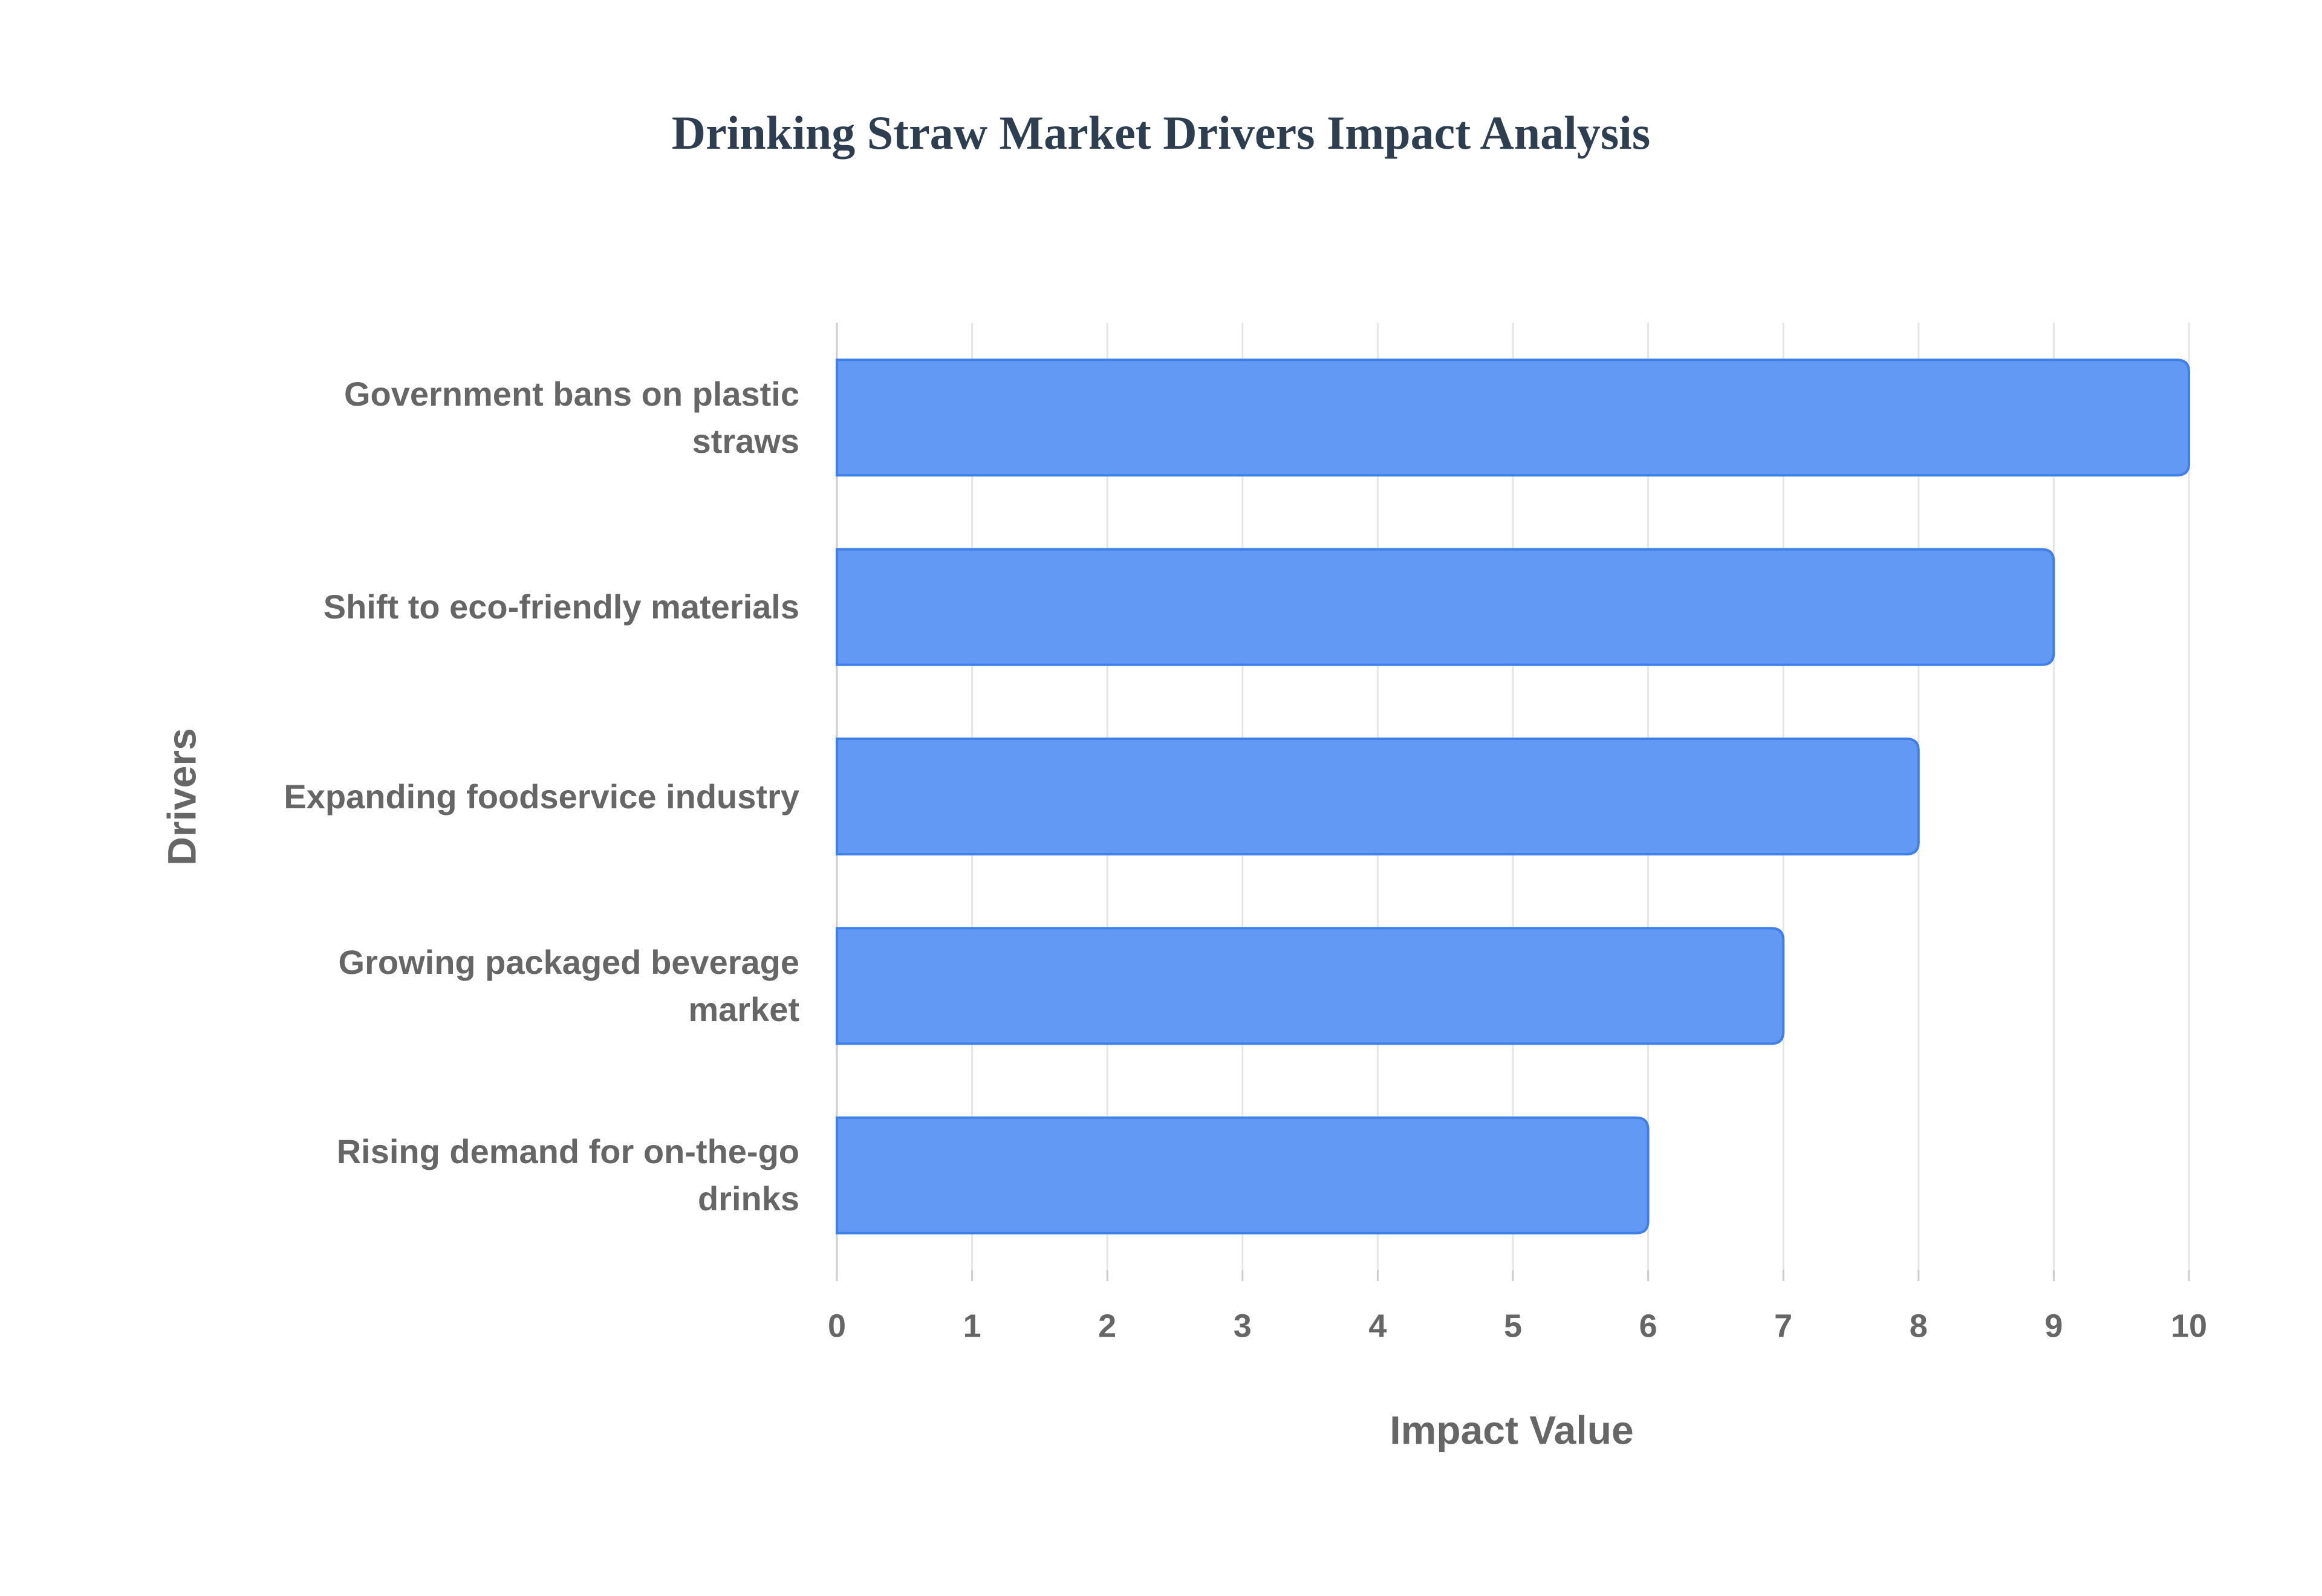 The image size is (2322, 1596). Describe the element at coordinates (1107, 1326) in the screenshot. I see `x-tick-label: 2` at that location.